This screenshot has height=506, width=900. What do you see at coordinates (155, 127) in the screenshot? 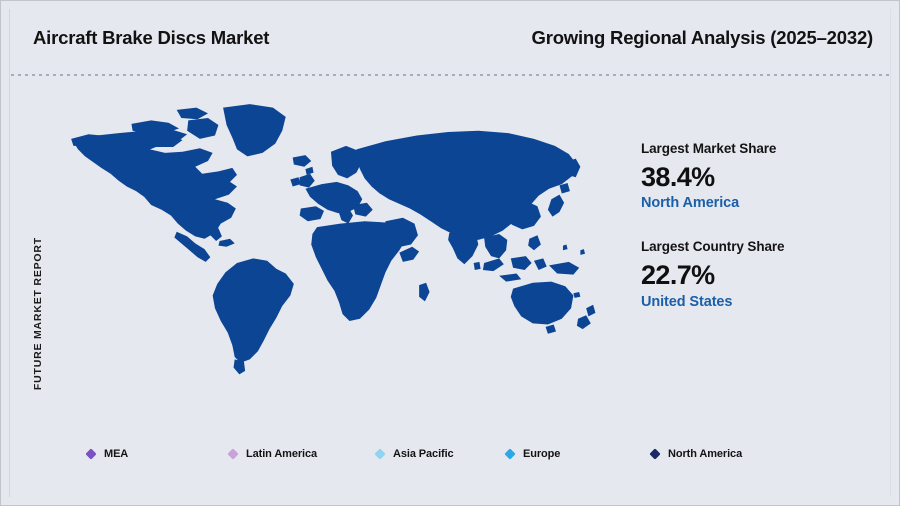
I see `landmass-canadian-arctic` at bounding box center [155, 127].